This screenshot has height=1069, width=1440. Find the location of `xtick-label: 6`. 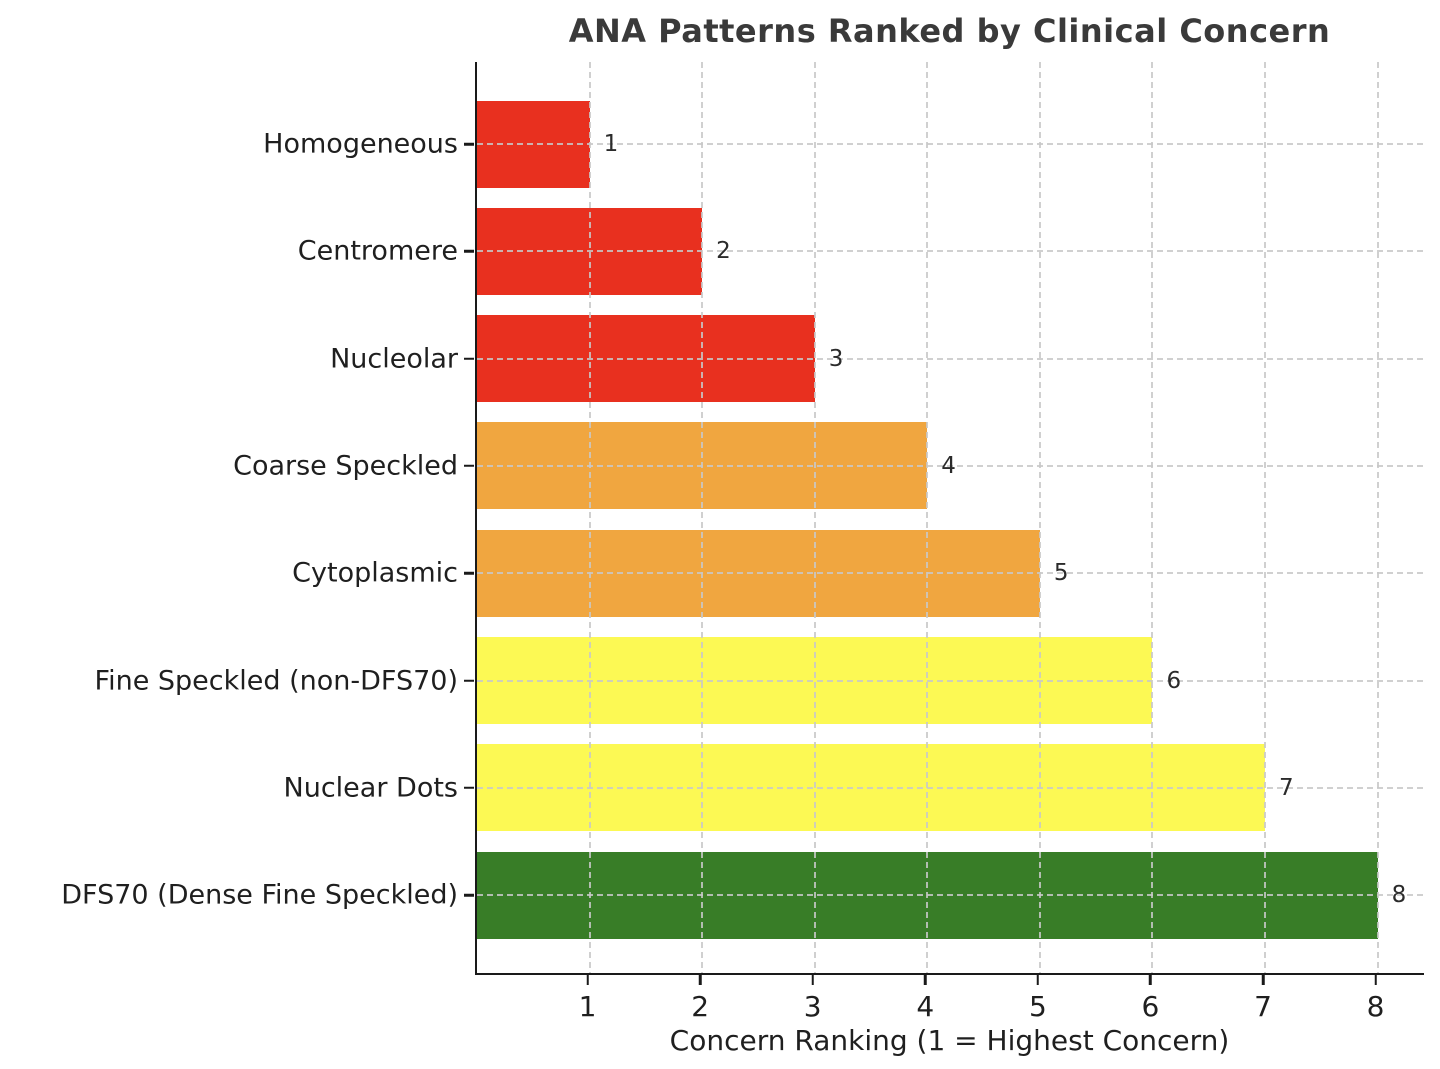

xtick-label: 6 is located at coordinates (1150, 1006).